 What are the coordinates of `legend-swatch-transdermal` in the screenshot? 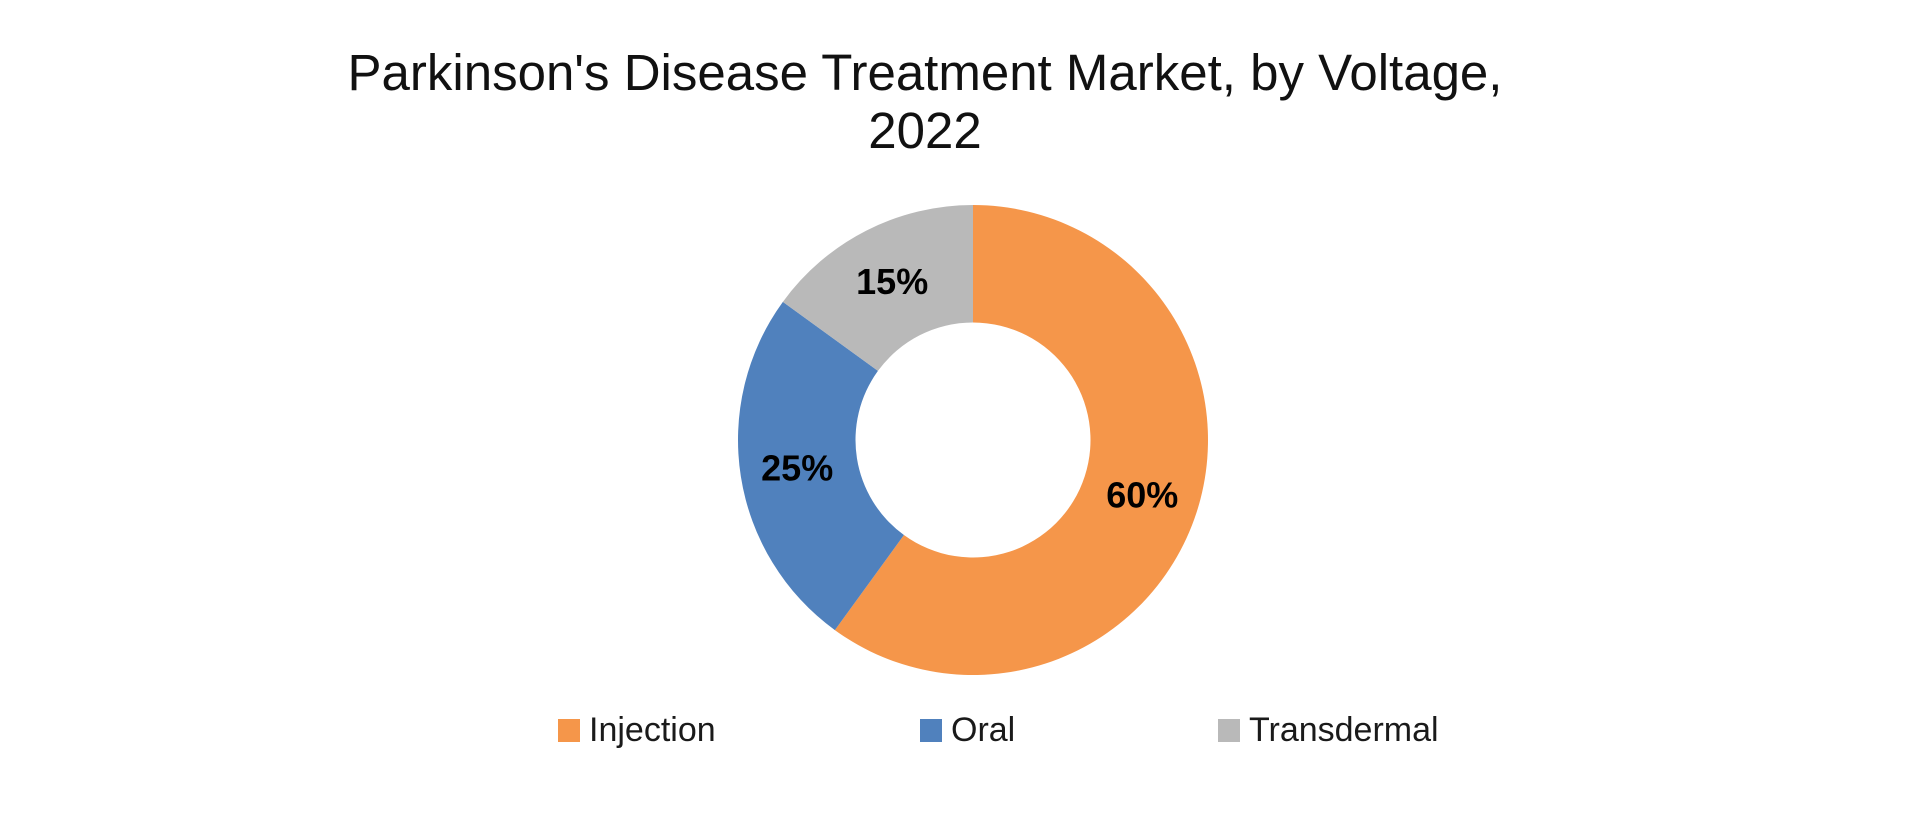 It's located at (1229, 730).